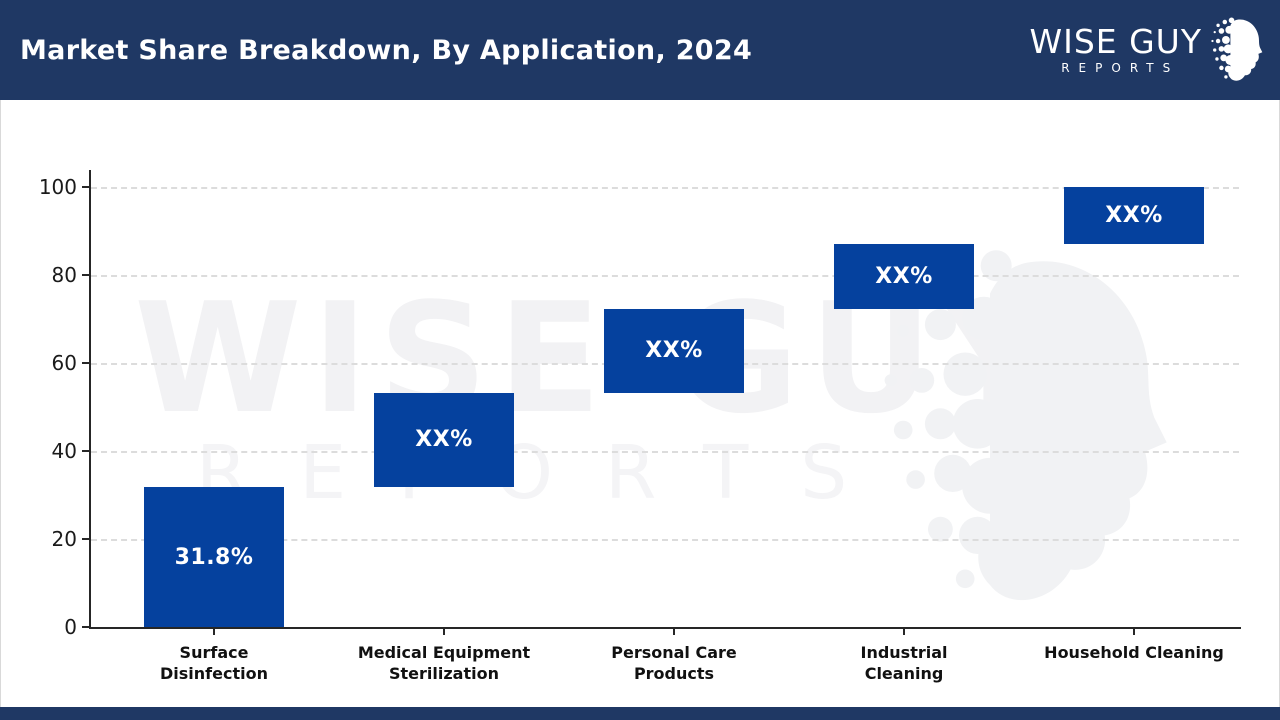 The width and height of the screenshot is (1280, 720). Describe the element at coordinates (64, 363) in the screenshot. I see `y-tick-label: 60` at that location.